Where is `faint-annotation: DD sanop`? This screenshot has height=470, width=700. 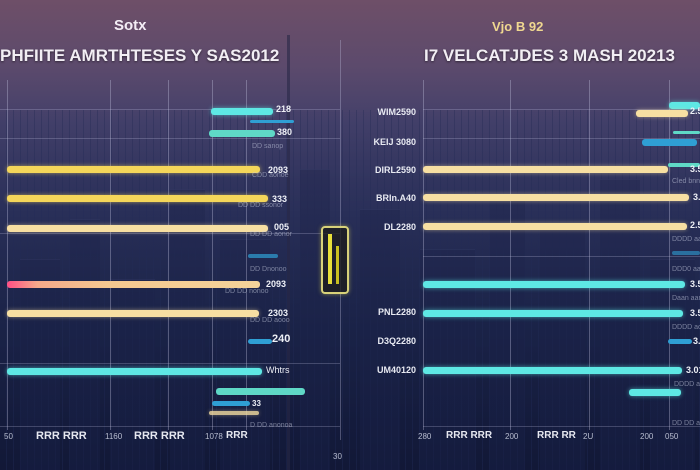
faint-annotation: DD sanop is located at coordinates (268, 146).